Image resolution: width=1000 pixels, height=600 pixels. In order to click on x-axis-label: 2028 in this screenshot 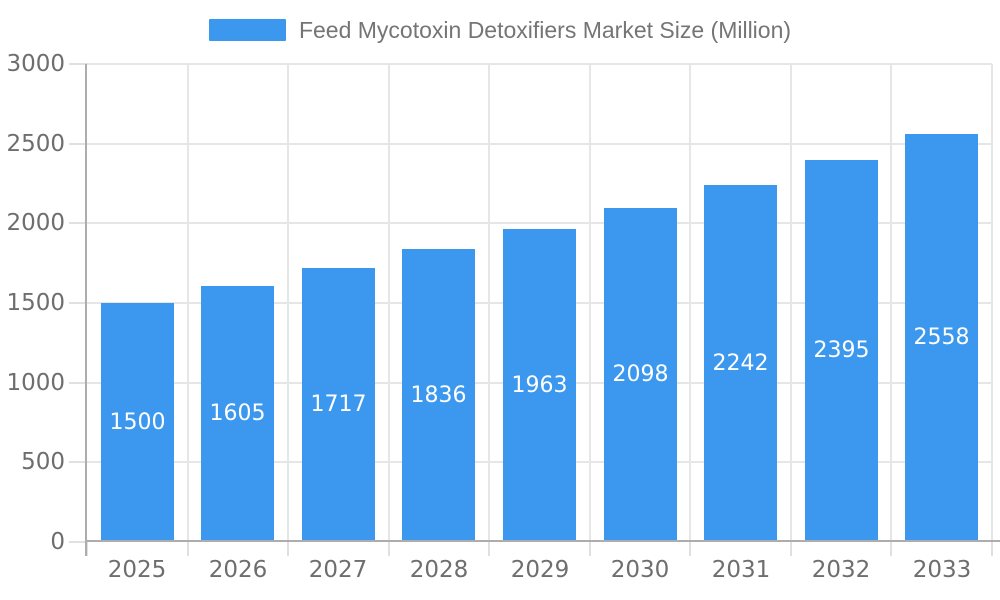, I will do `click(439, 570)`.